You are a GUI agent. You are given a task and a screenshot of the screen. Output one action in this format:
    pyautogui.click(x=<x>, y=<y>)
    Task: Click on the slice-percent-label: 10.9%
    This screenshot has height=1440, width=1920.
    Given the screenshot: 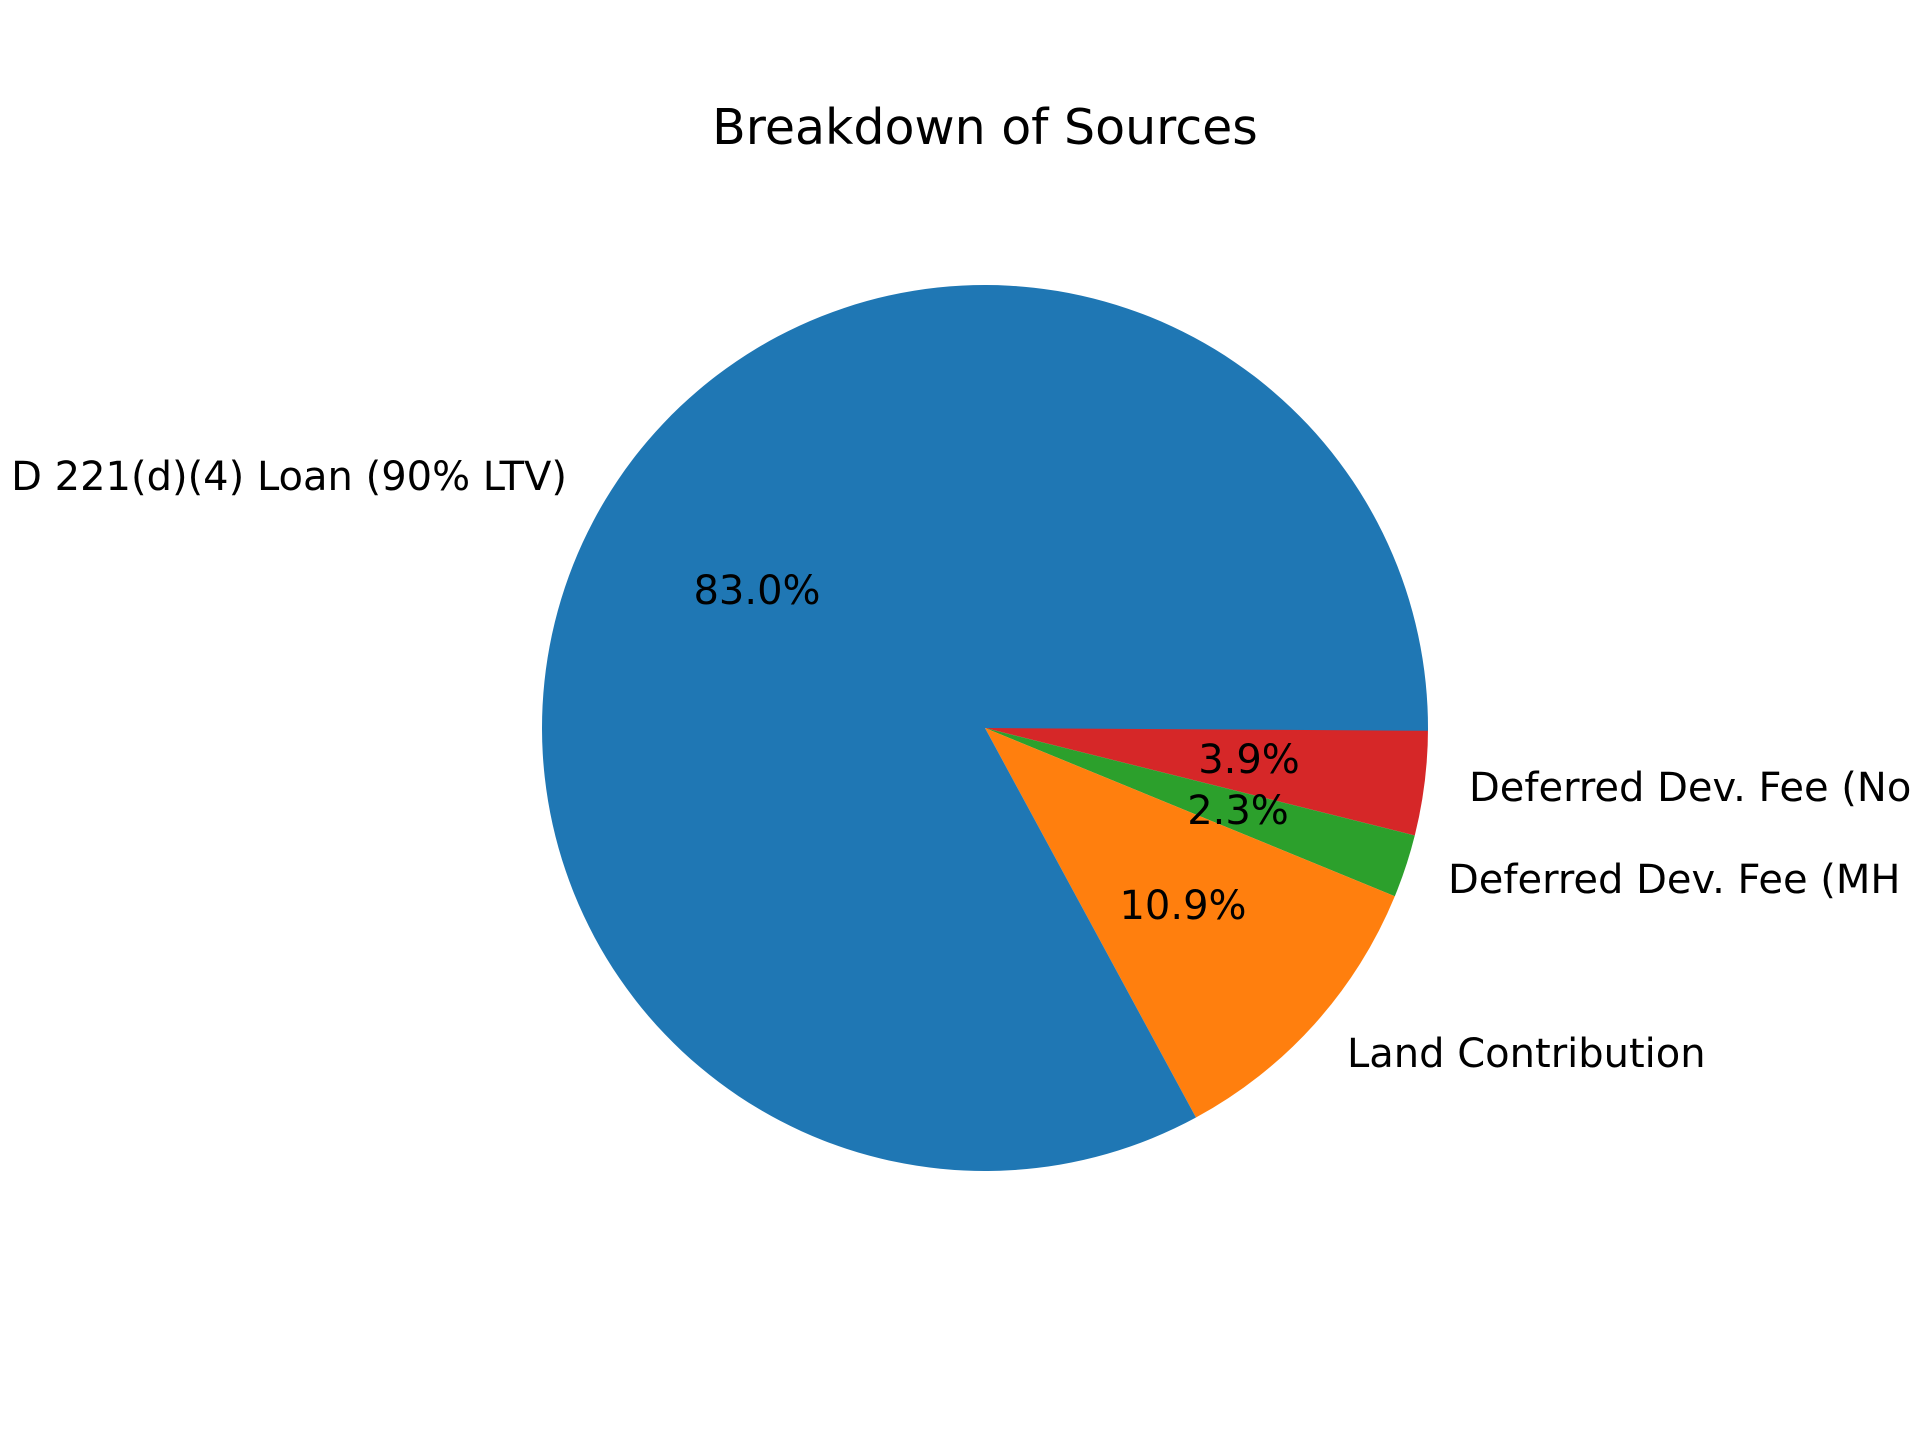 What is the action you would take?
    pyautogui.click(x=1183, y=906)
    